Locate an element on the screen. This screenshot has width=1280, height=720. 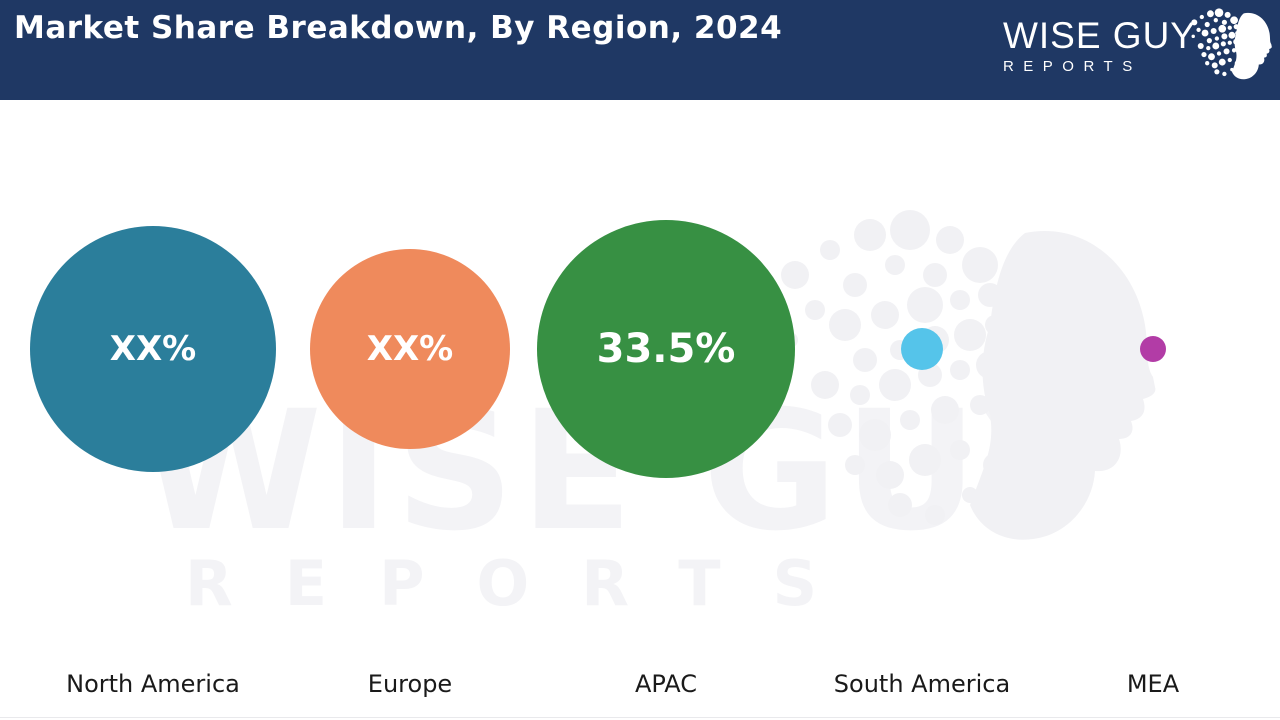
bubble-value-north-america: XX% is located at coordinates (153, 349).